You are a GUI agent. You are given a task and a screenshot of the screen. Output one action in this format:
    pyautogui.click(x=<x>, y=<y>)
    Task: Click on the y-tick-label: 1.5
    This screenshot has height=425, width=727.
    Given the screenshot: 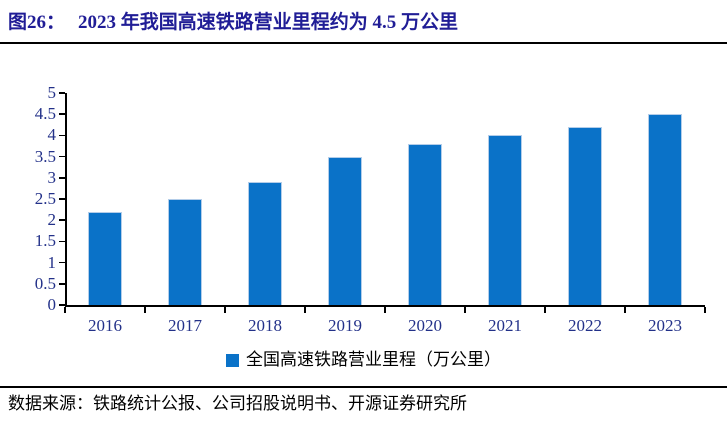 What is the action you would take?
    pyautogui.click(x=45, y=241)
    